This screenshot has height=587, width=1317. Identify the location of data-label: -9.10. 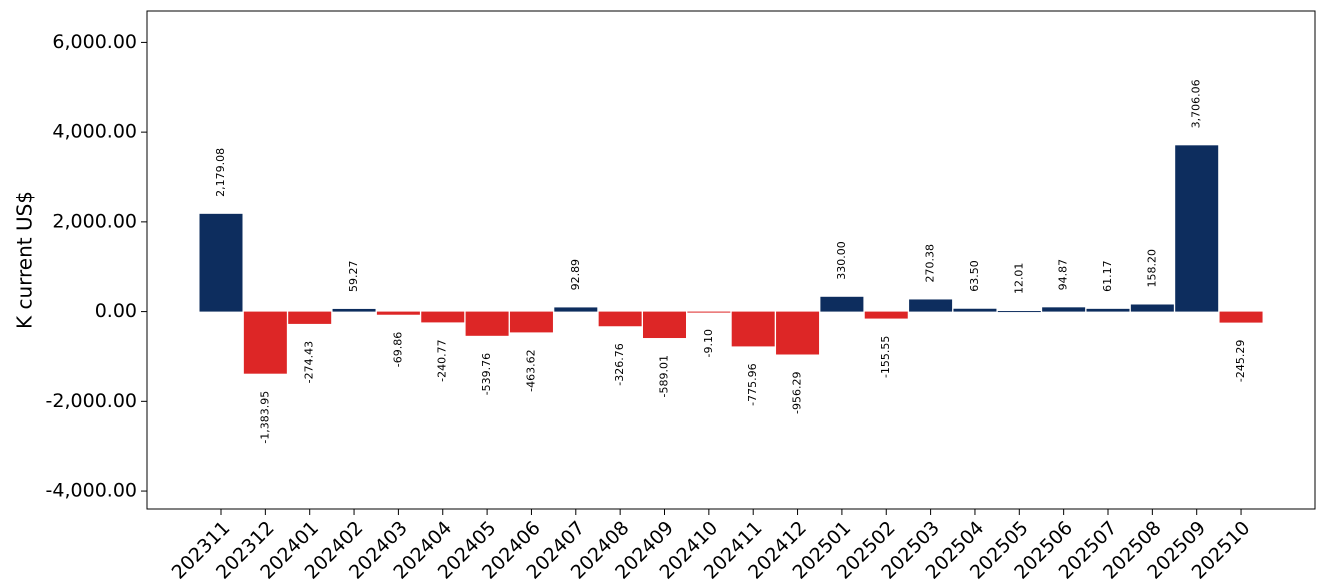
(708, 343).